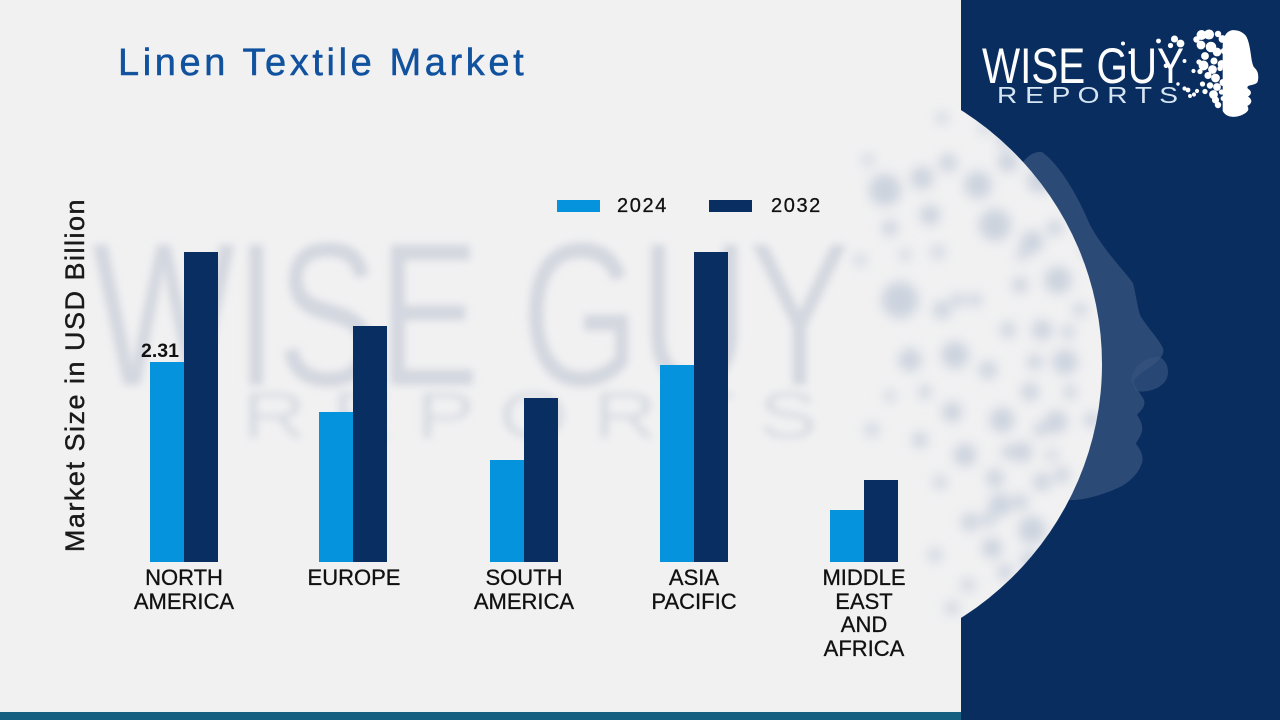 Image resolution: width=1280 pixels, height=720 pixels. I want to click on svg-text: WISE GUY, so click(1083, 66).